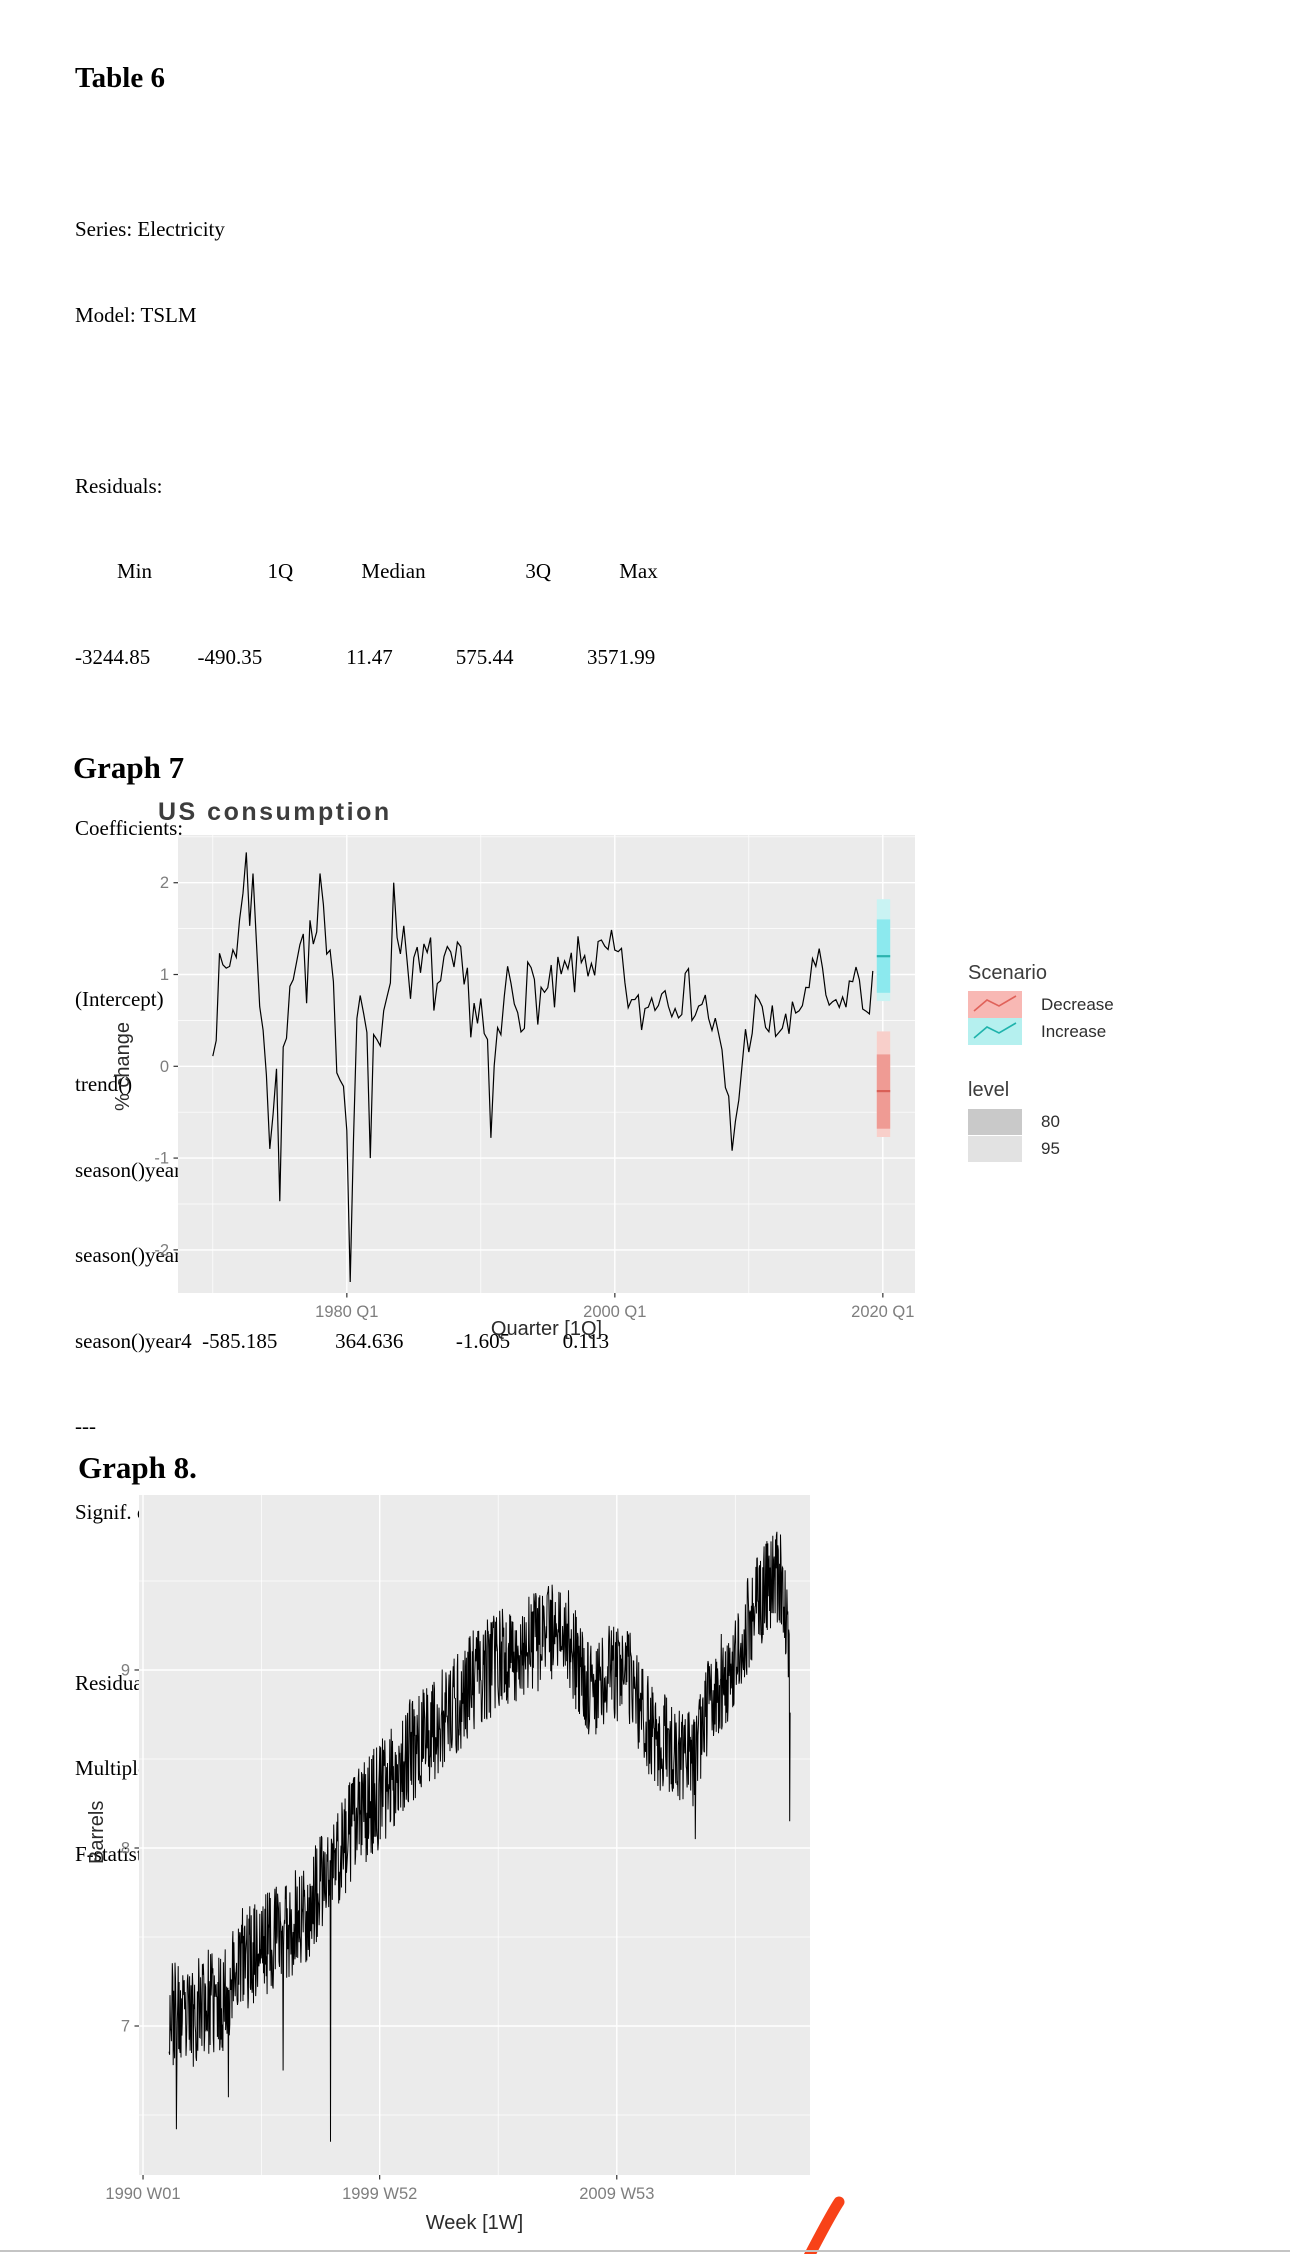  Describe the element at coordinates (161, 1250) in the screenshot. I see `y-tick-label: -2` at that location.